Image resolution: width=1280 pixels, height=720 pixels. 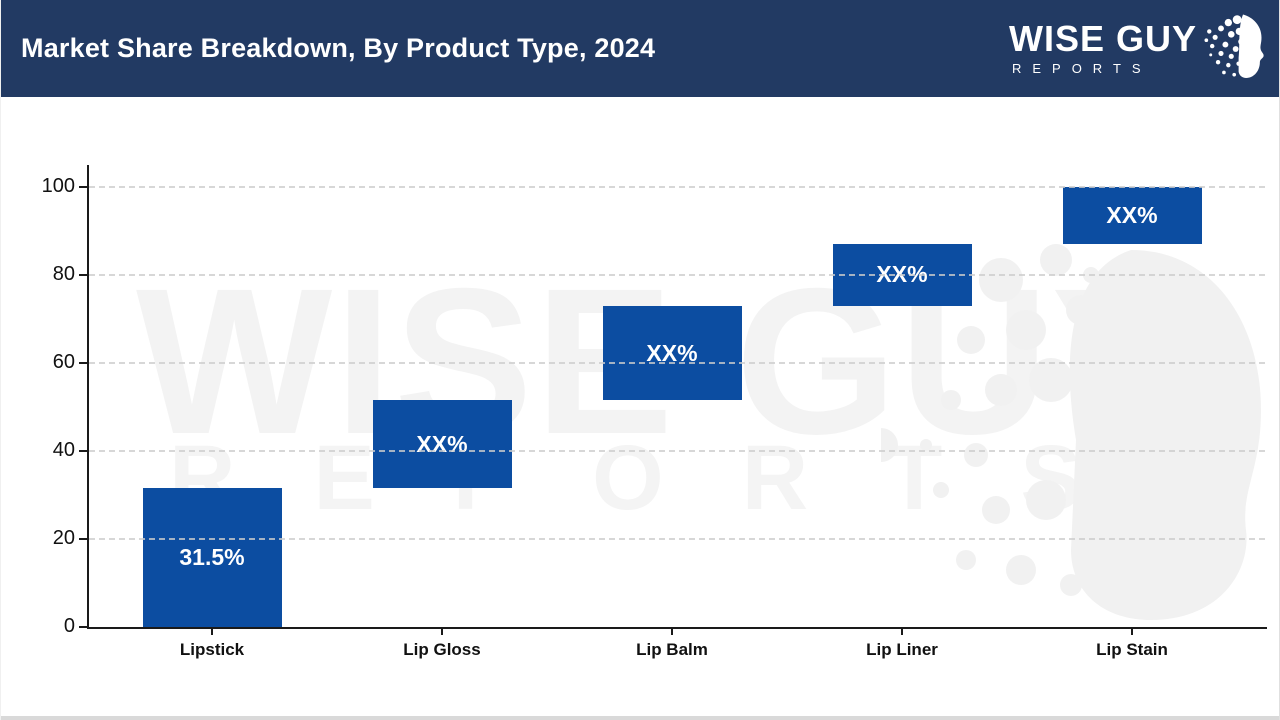 What do you see at coordinates (640, 718) in the screenshot?
I see `footer-strip` at bounding box center [640, 718].